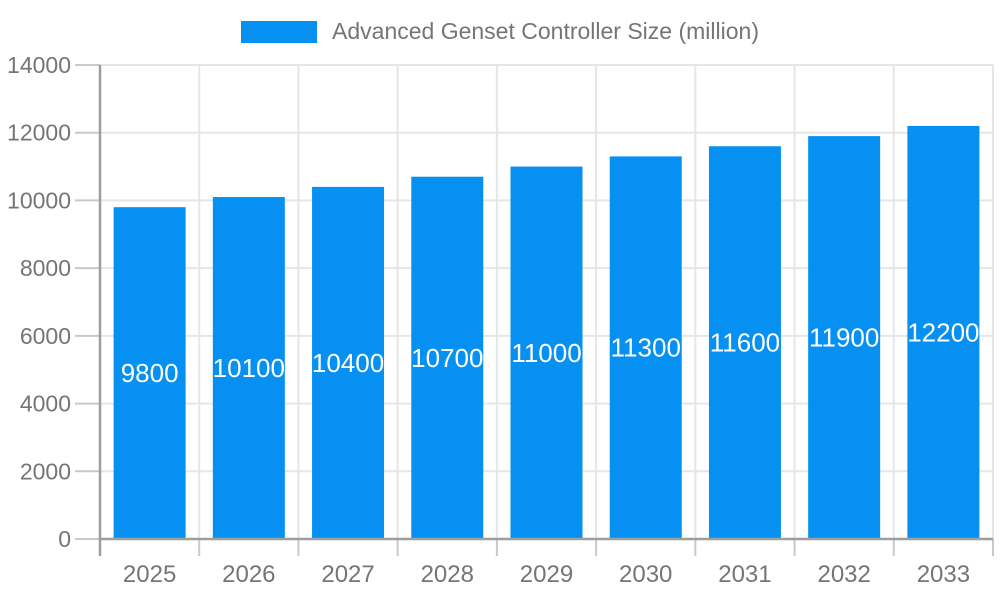  I want to click on y-axis-tick-label: 14000, so click(39, 65).